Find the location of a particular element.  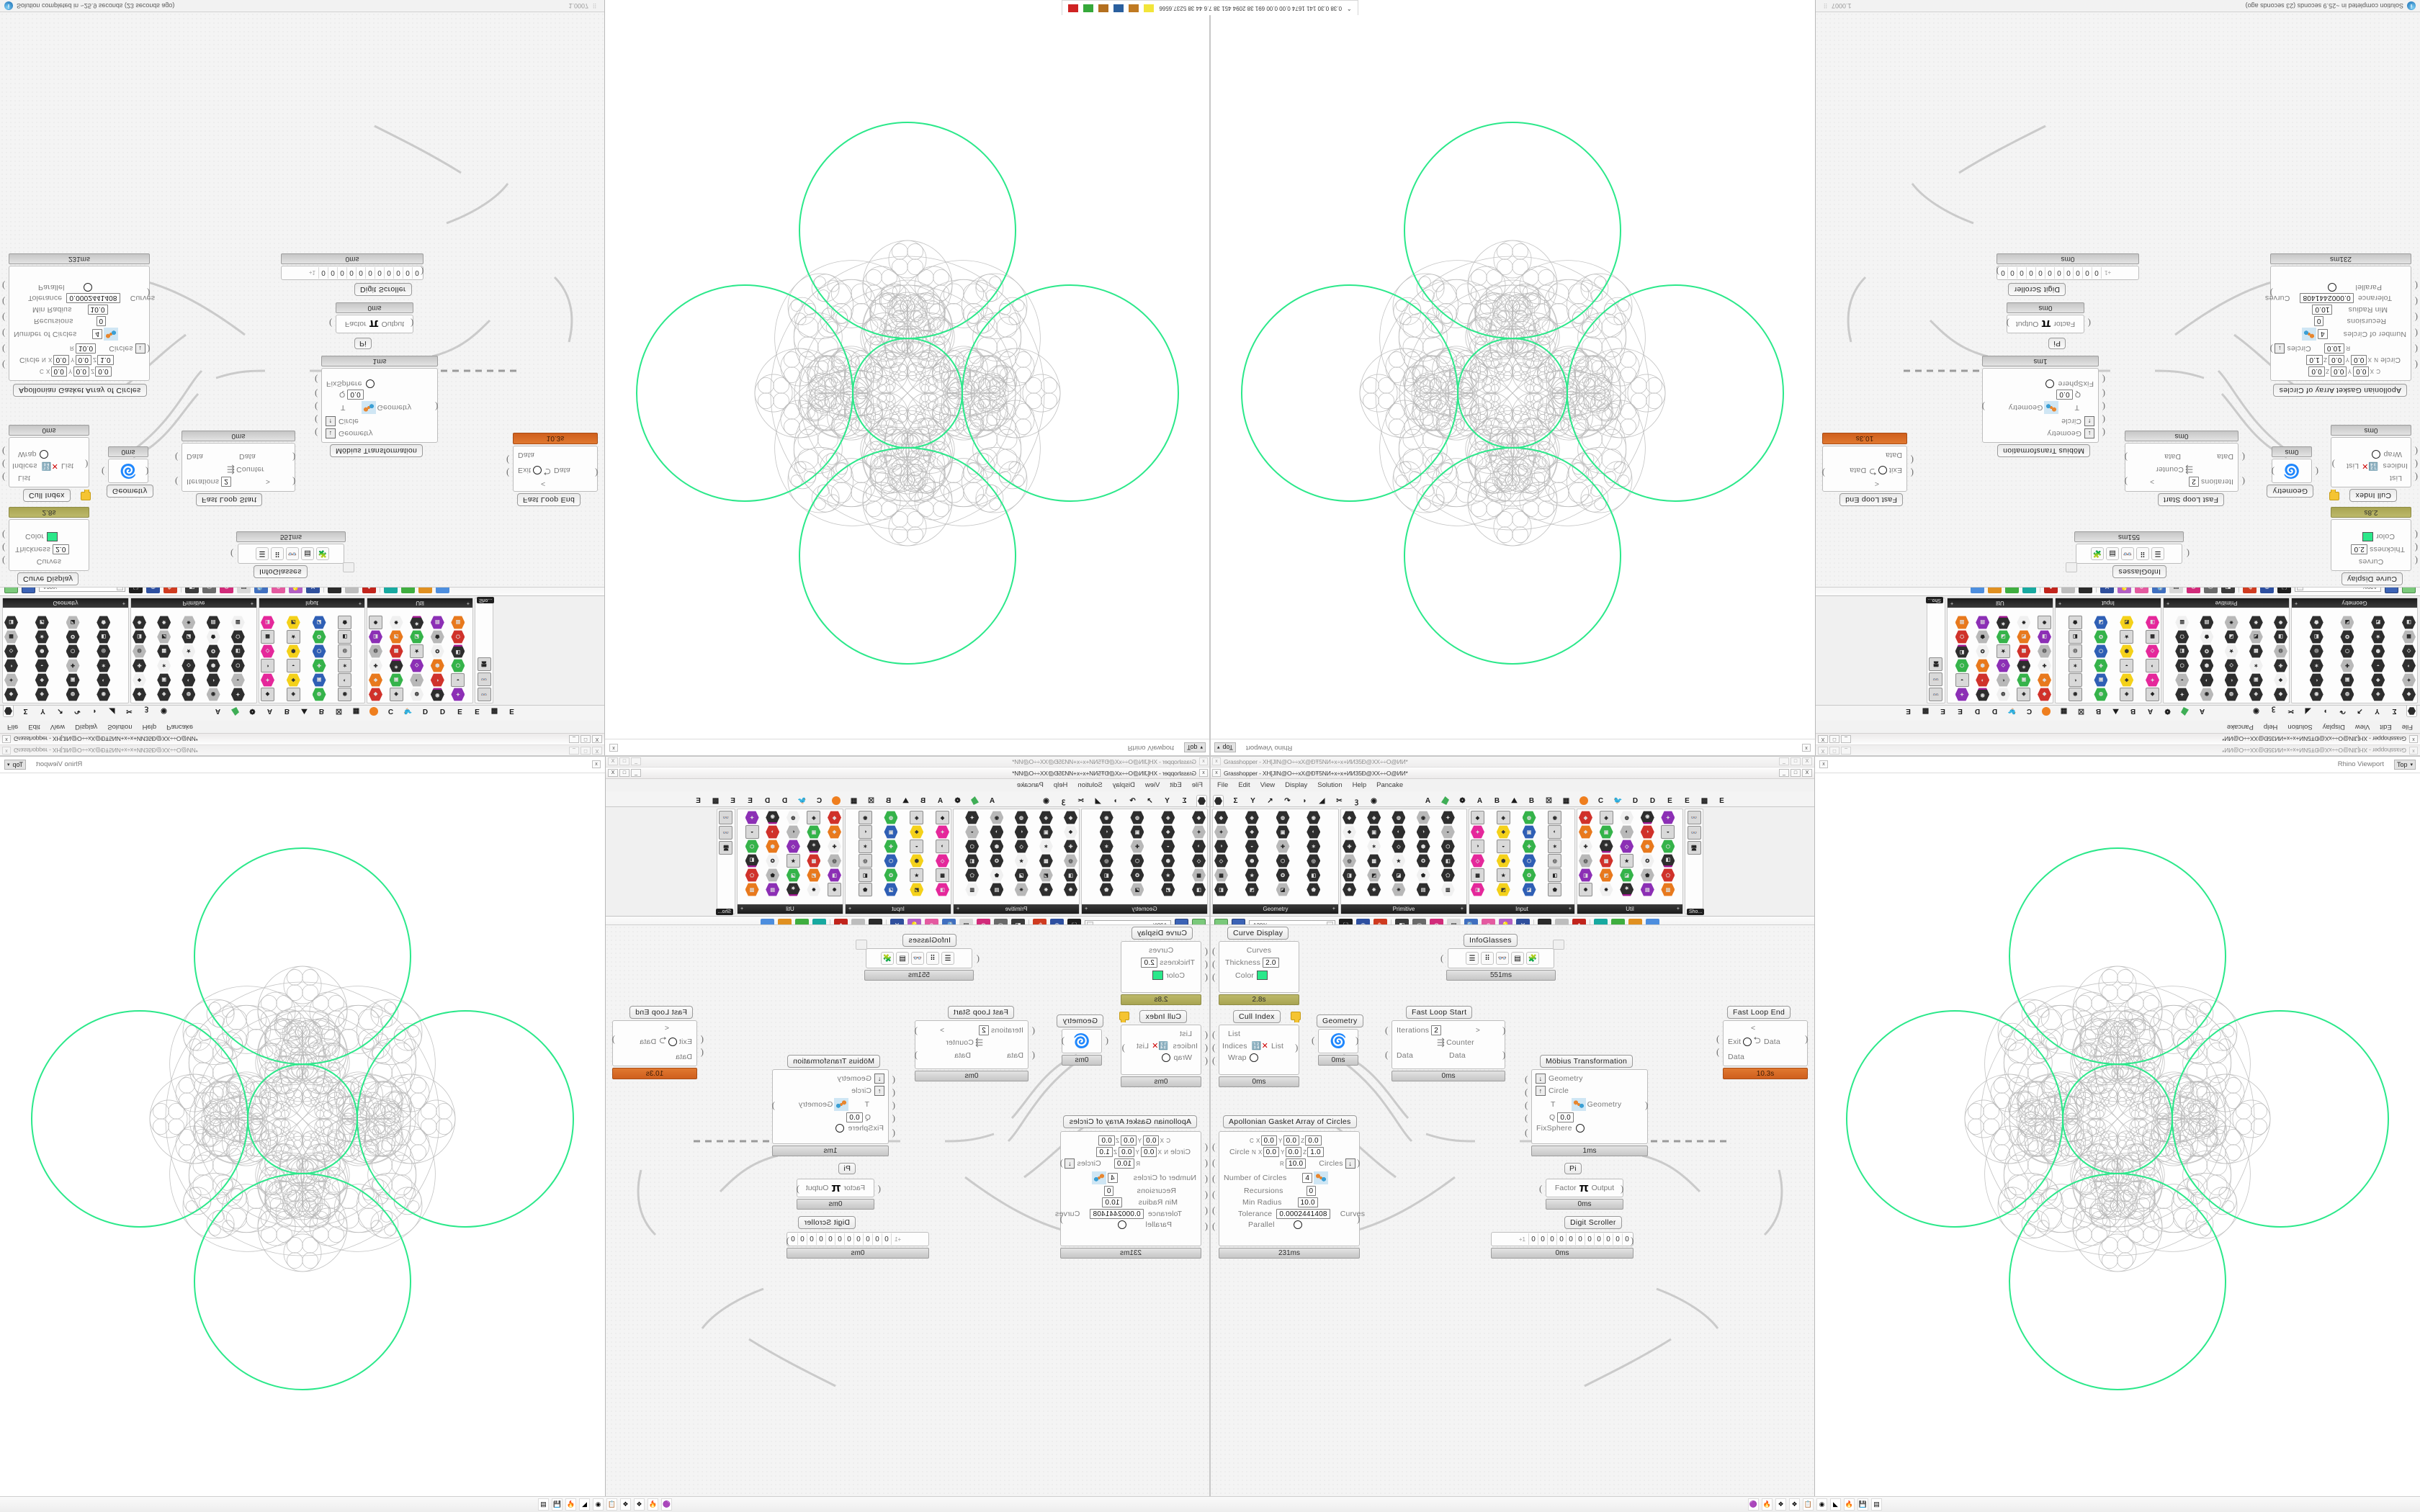

node-info-glasses-body: ☰ ⠿ 👓 ▤ 🧩 is located at coordinates (2129, 554).